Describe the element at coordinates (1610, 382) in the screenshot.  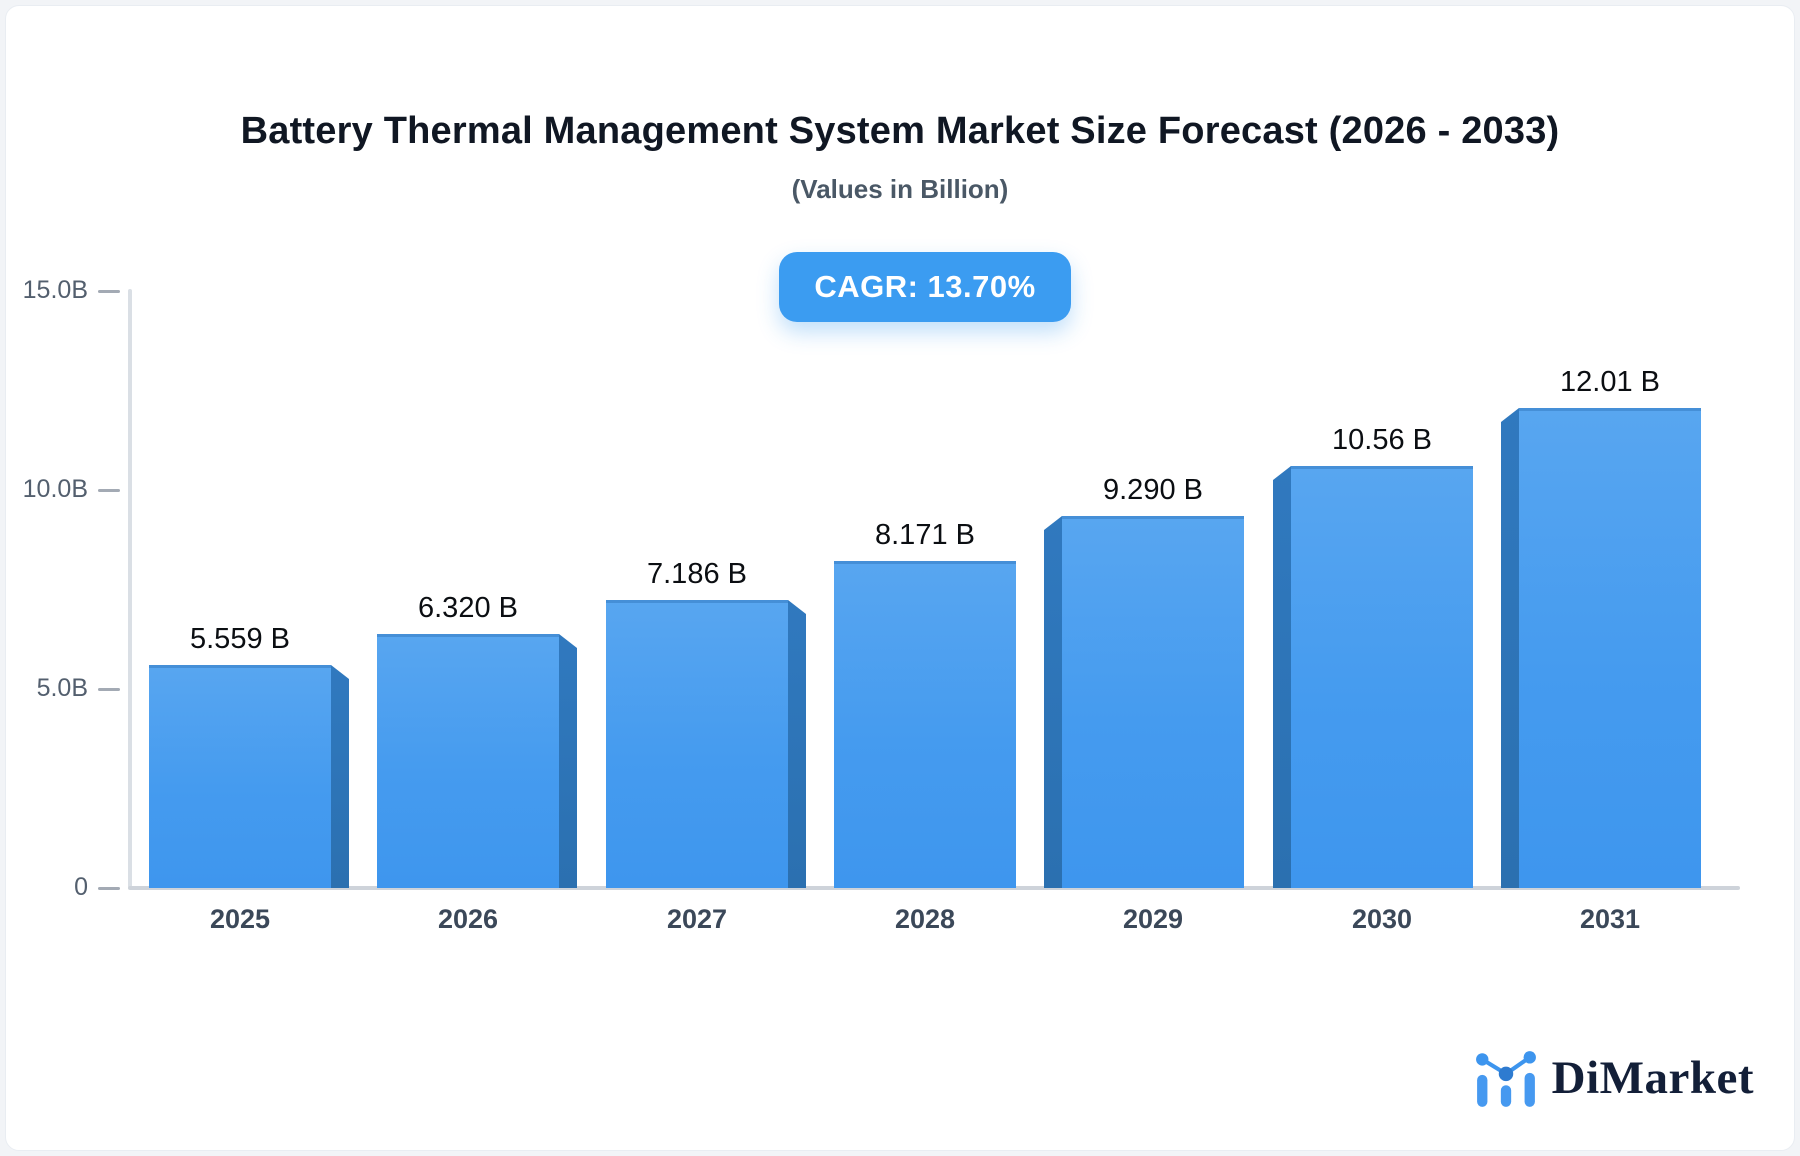
I see `bar-value-label: 12.01 B` at that location.